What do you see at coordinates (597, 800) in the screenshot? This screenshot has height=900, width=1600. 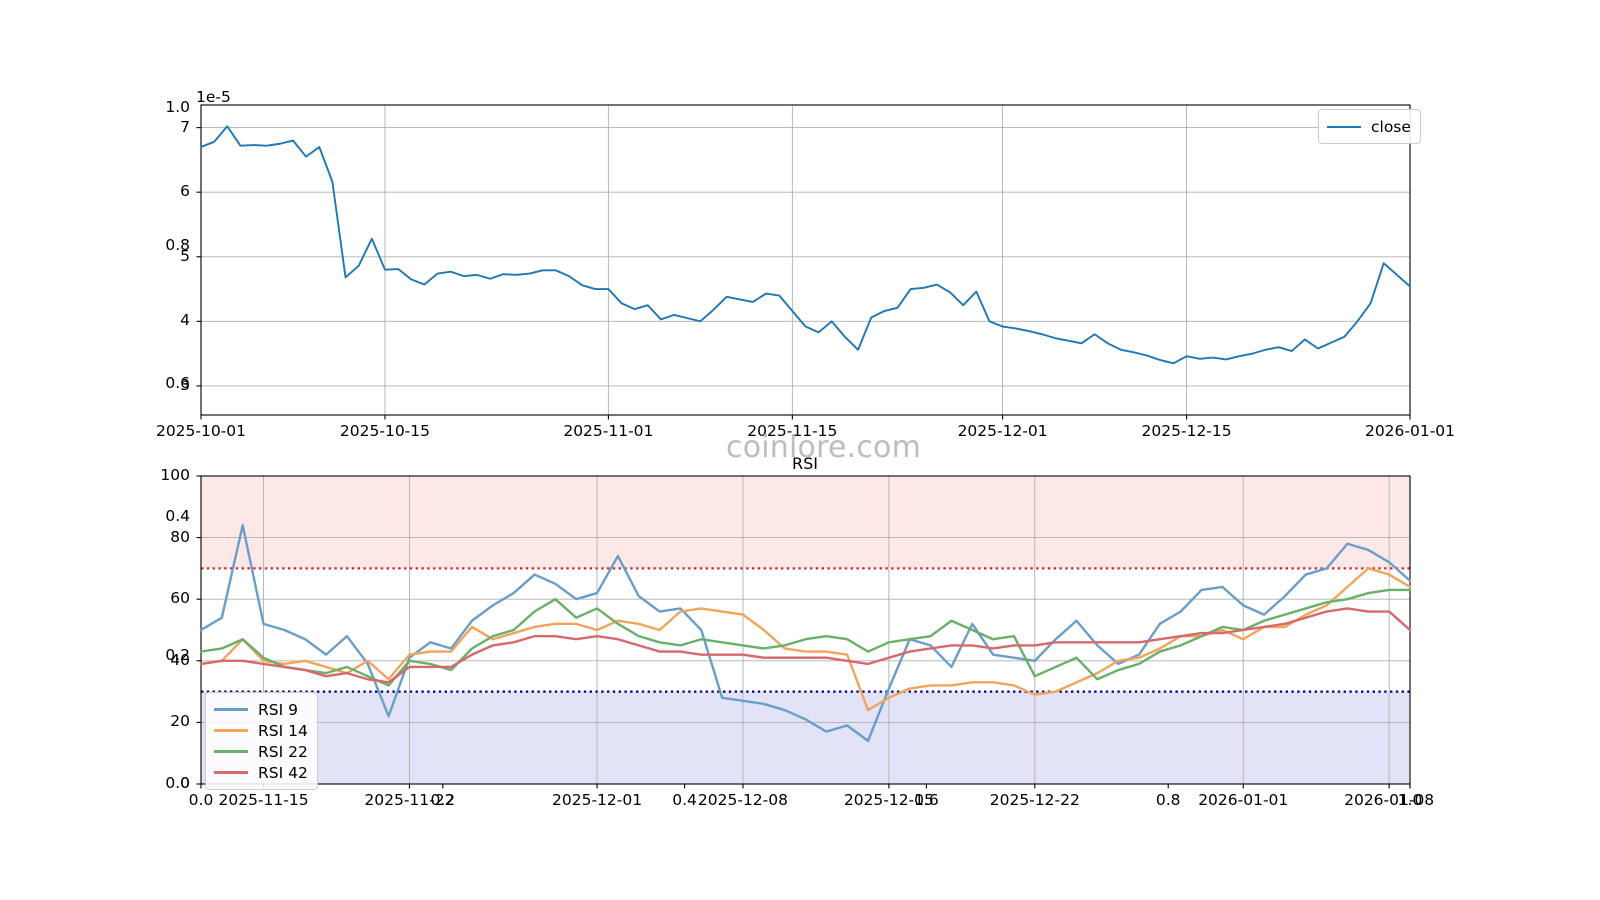 I see `rsi-x-tick: 2025-12-01` at bounding box center [597, 800].